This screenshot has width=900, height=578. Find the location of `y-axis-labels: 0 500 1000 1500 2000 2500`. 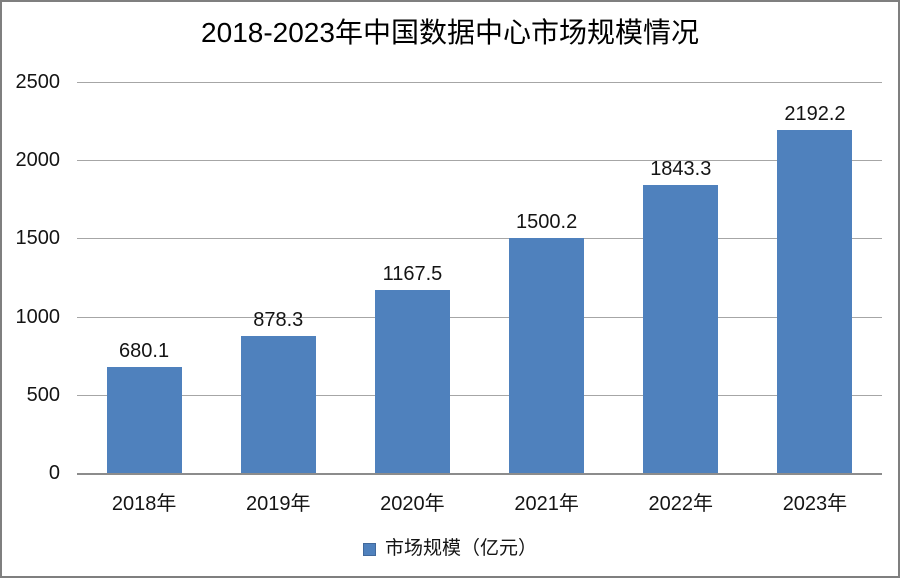

y-axis-labels: 0 500 1000 1500 2000 2500 is located at coordinates (31, 277).